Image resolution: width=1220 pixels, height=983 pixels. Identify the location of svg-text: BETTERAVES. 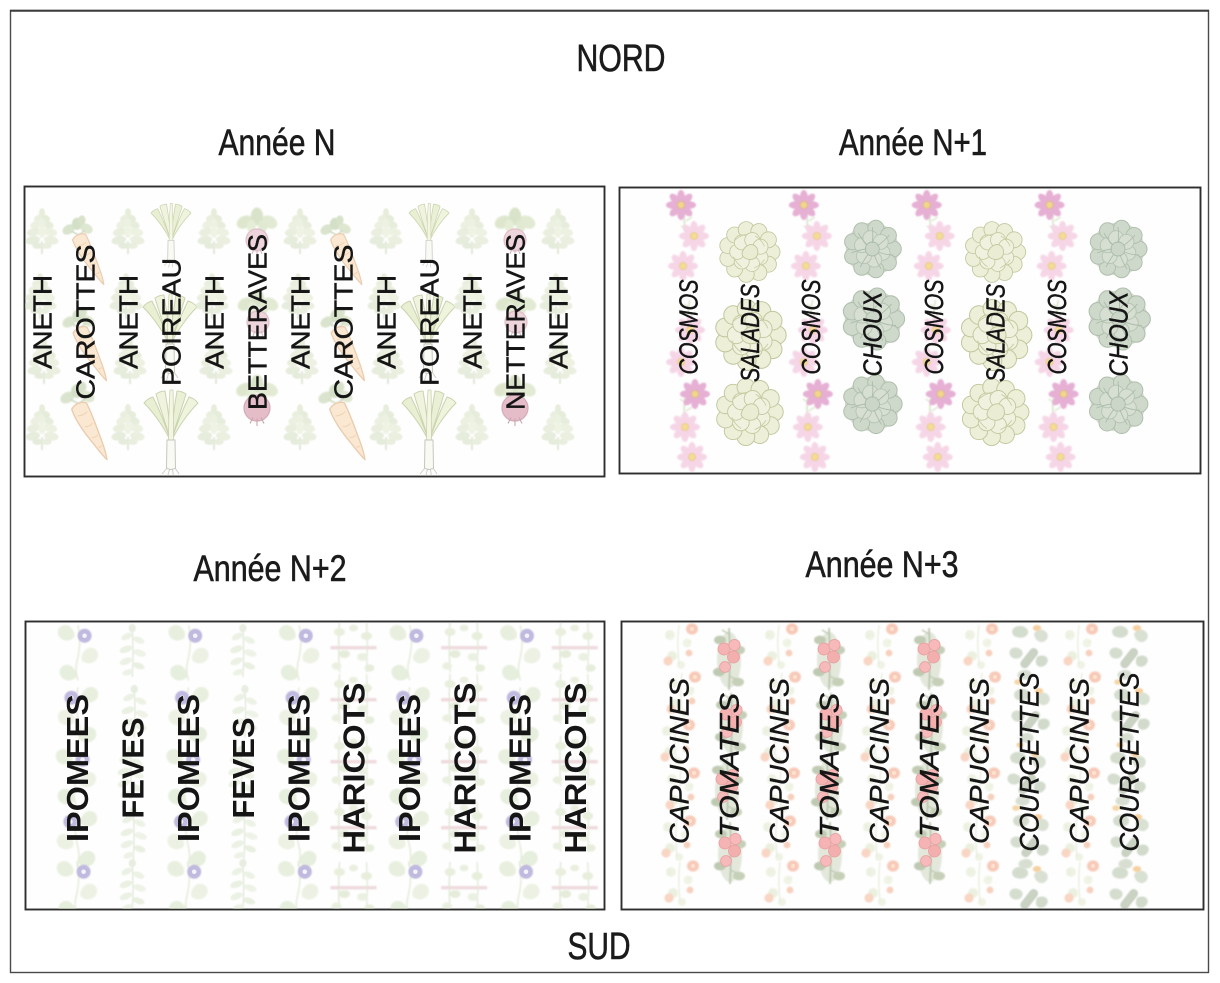
(257, 322).